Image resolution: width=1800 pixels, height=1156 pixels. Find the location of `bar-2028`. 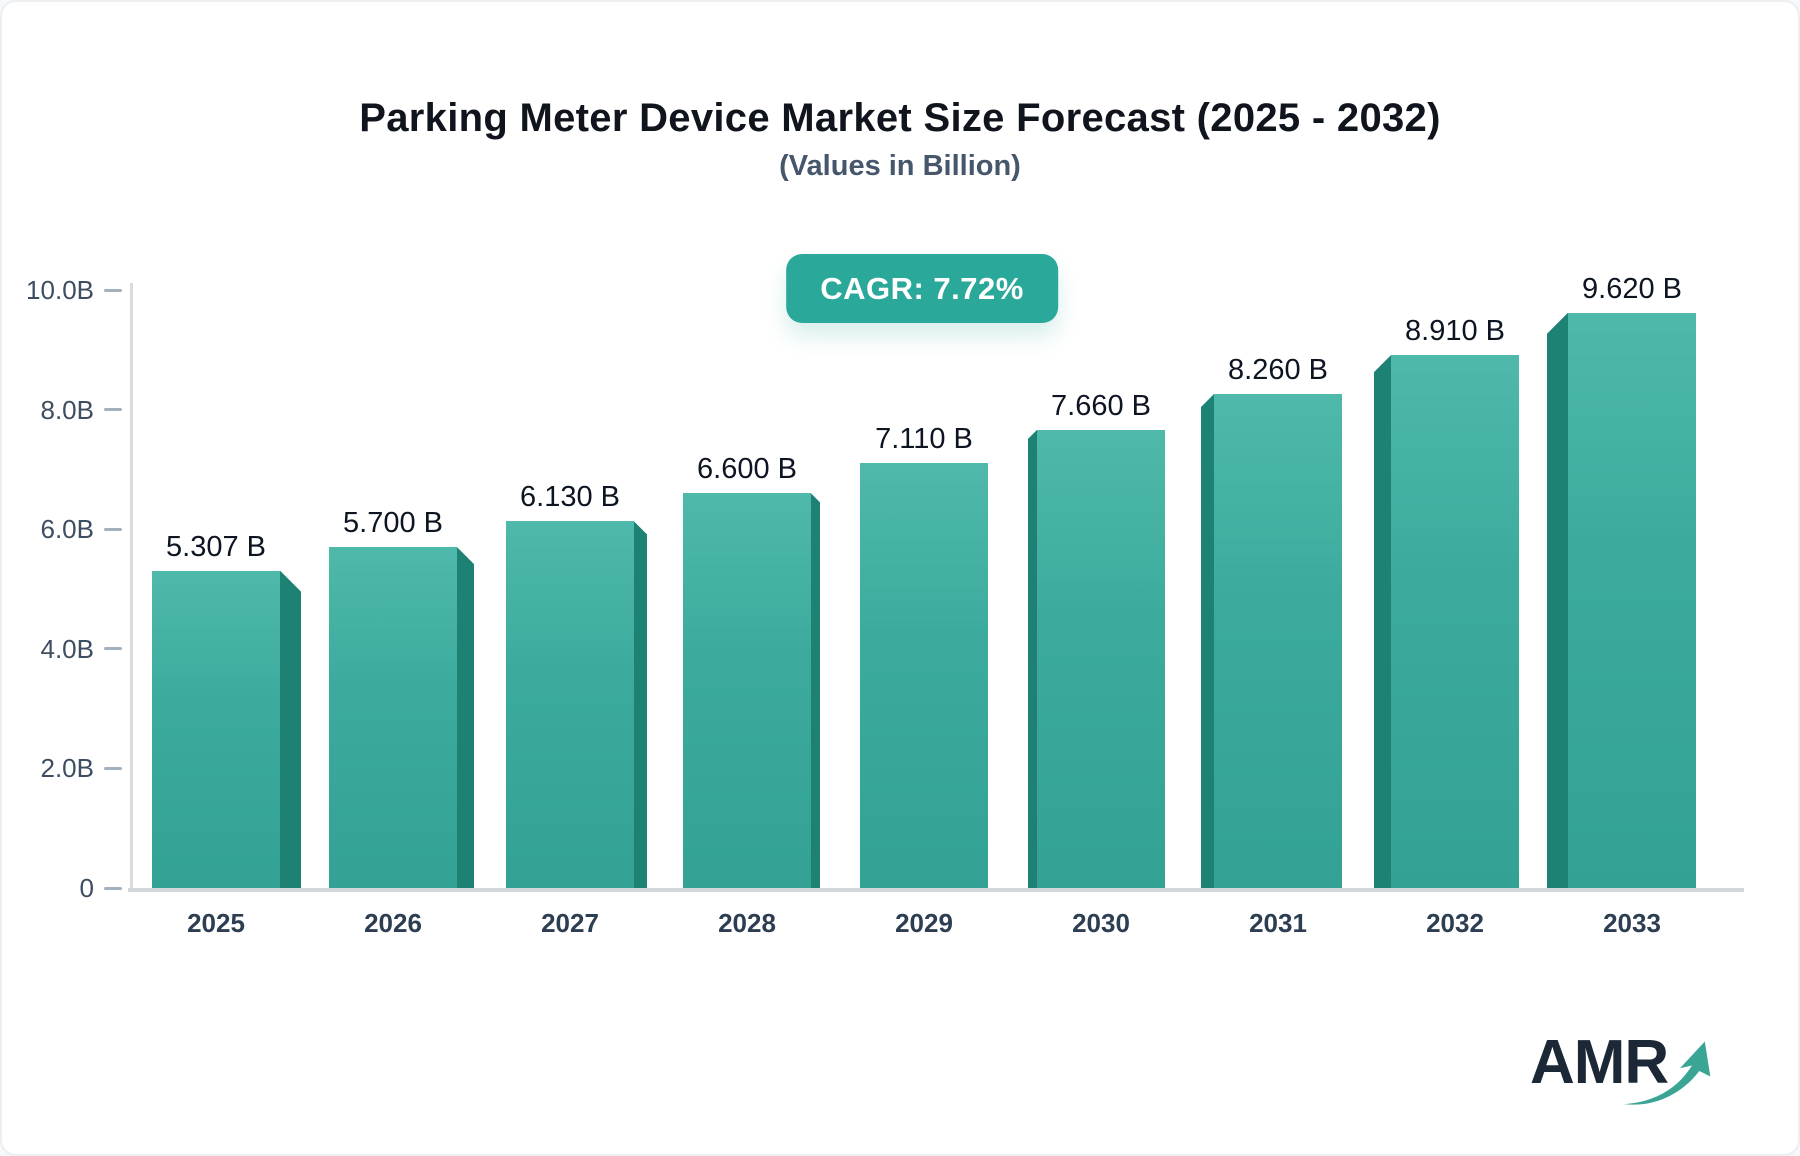

bar-2028 is located at coordinates (747, 690).